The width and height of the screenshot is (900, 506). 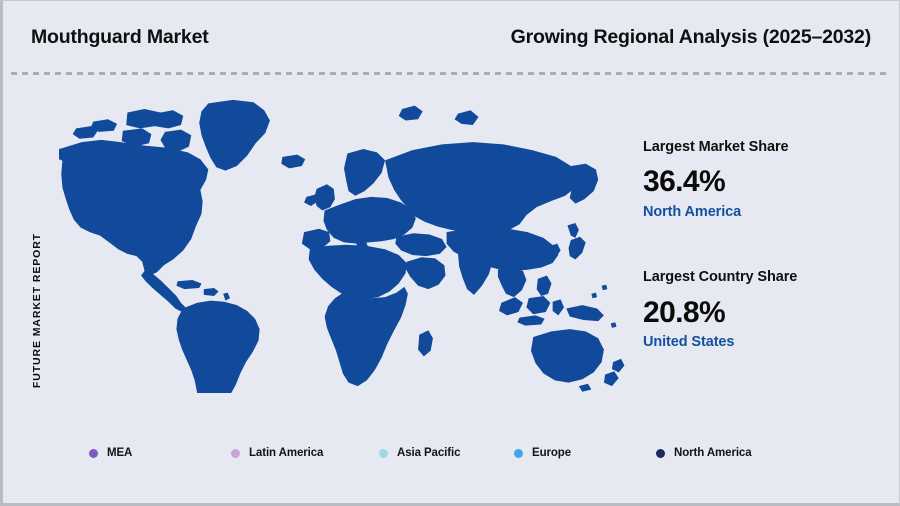 What do you see at coordinates (218, 346) in the screenshot?
I see `region-south-america` at bounding box center [218, 346].